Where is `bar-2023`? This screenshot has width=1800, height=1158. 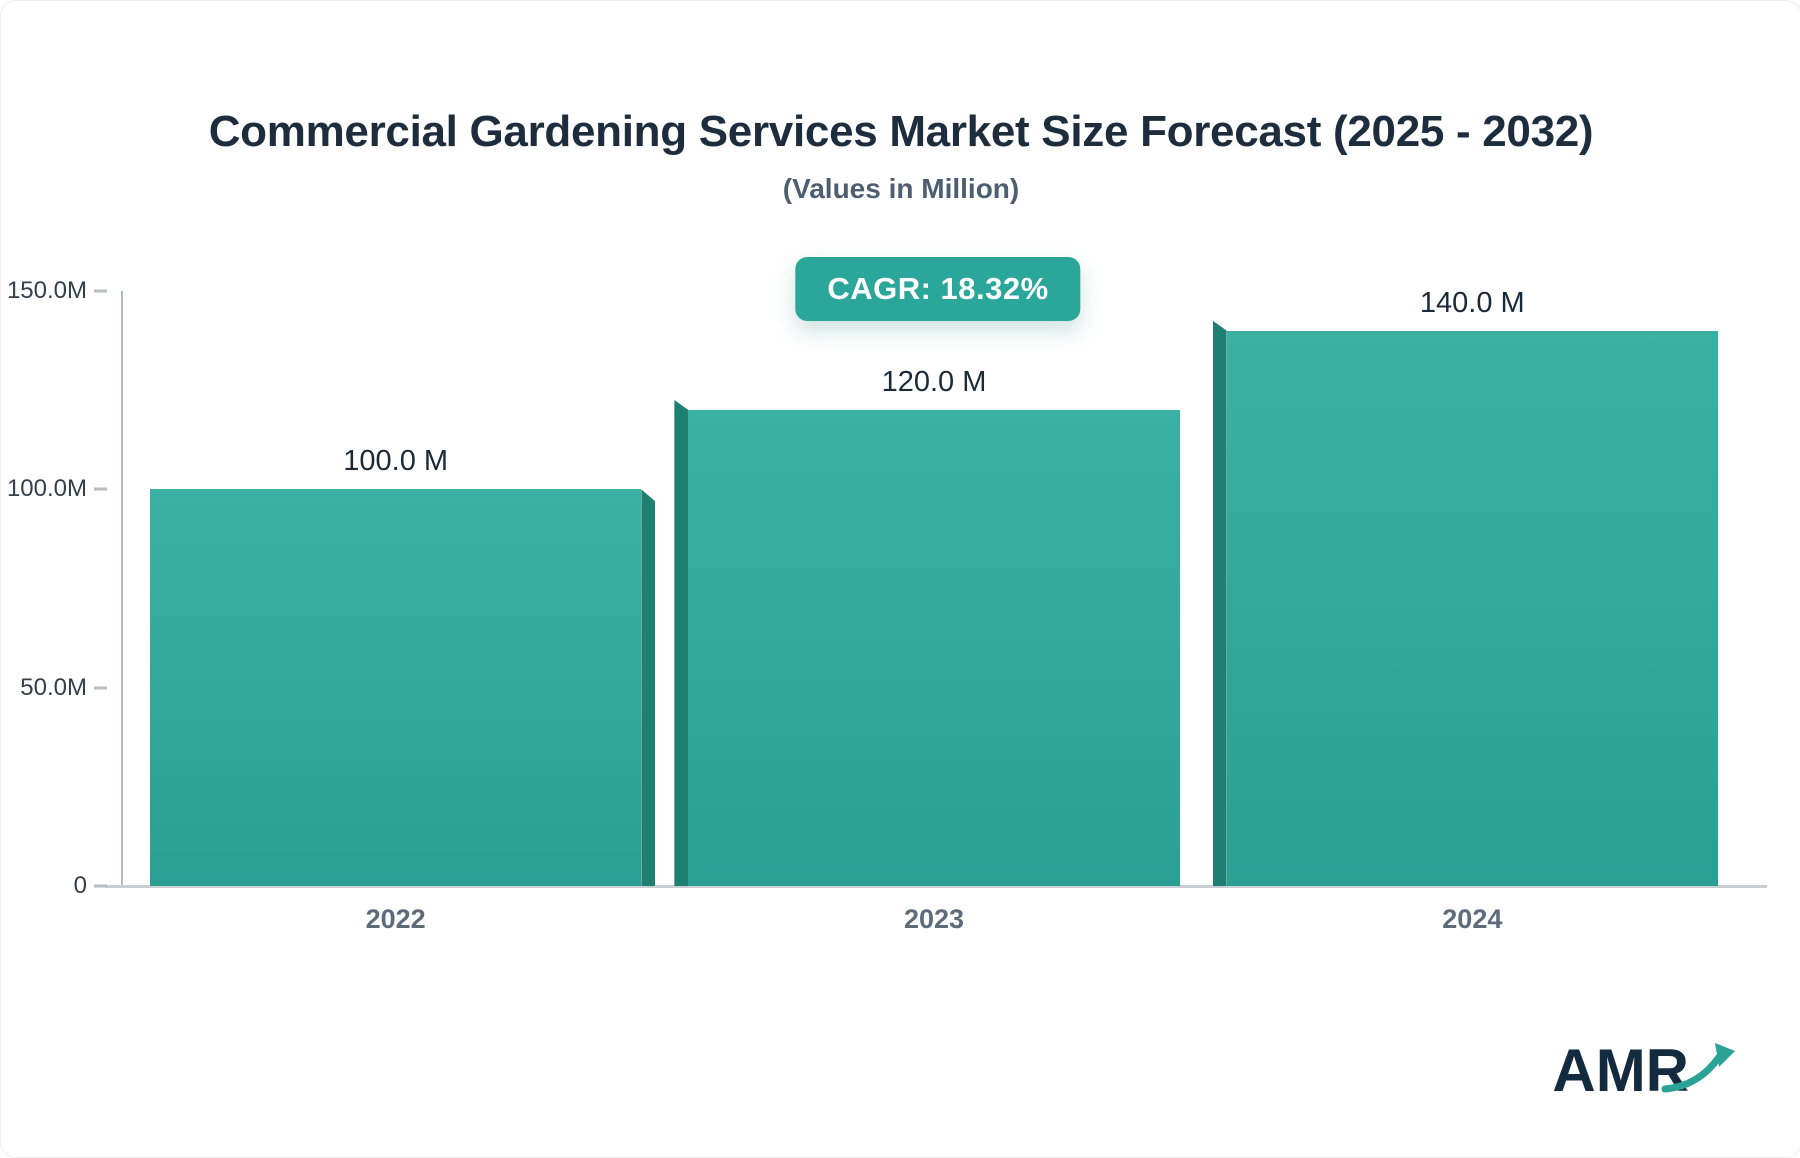 bar-2023 is located at coordinates (927, 643).